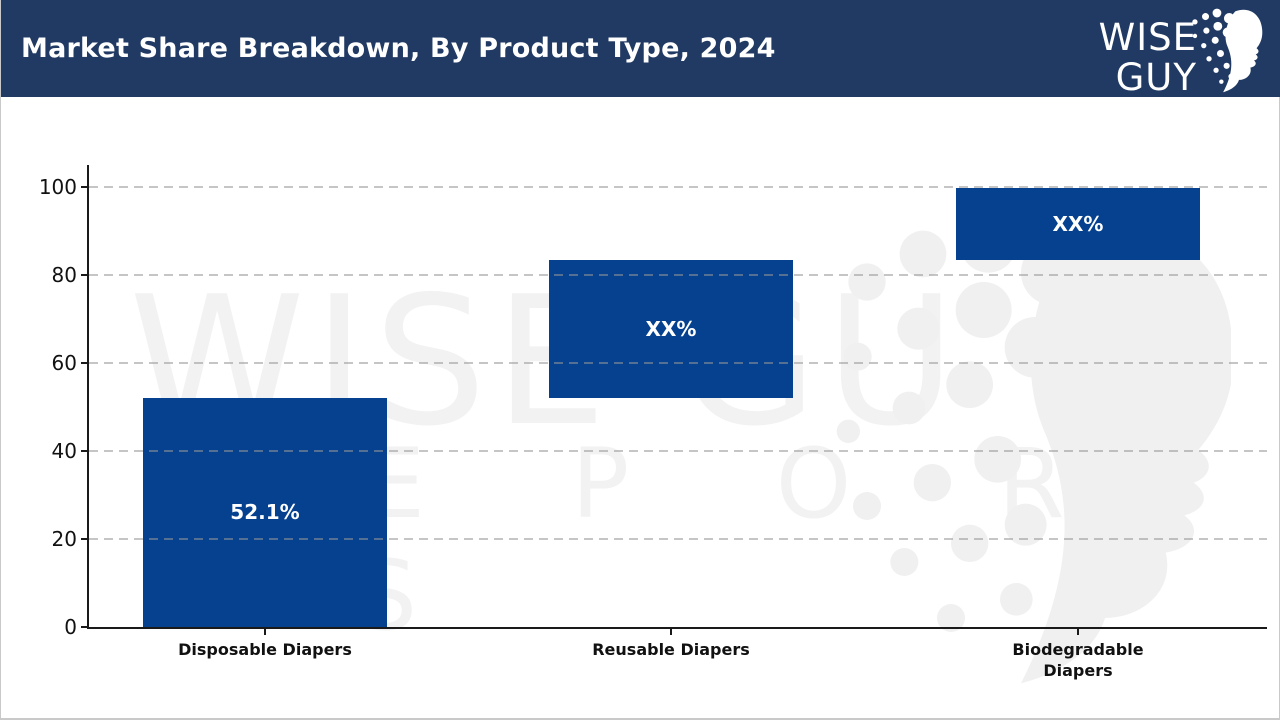 Image resolution: width=1280 pixels, height=720 pixels. I want to click on bar-value-label: 52.1%, so click(265, 512).